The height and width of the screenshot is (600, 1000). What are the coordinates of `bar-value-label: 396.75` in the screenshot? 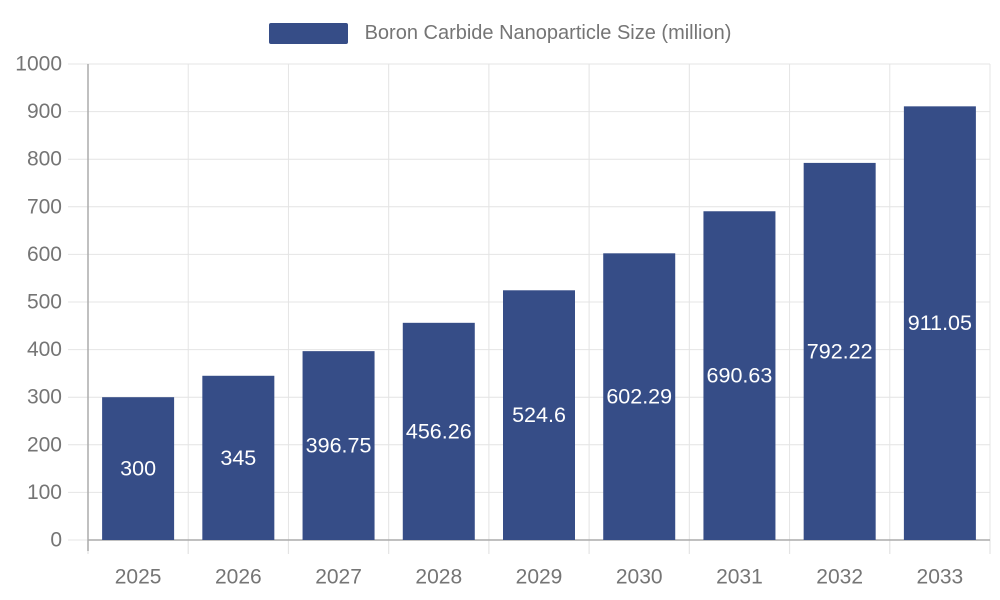 It's located at (339, 446).